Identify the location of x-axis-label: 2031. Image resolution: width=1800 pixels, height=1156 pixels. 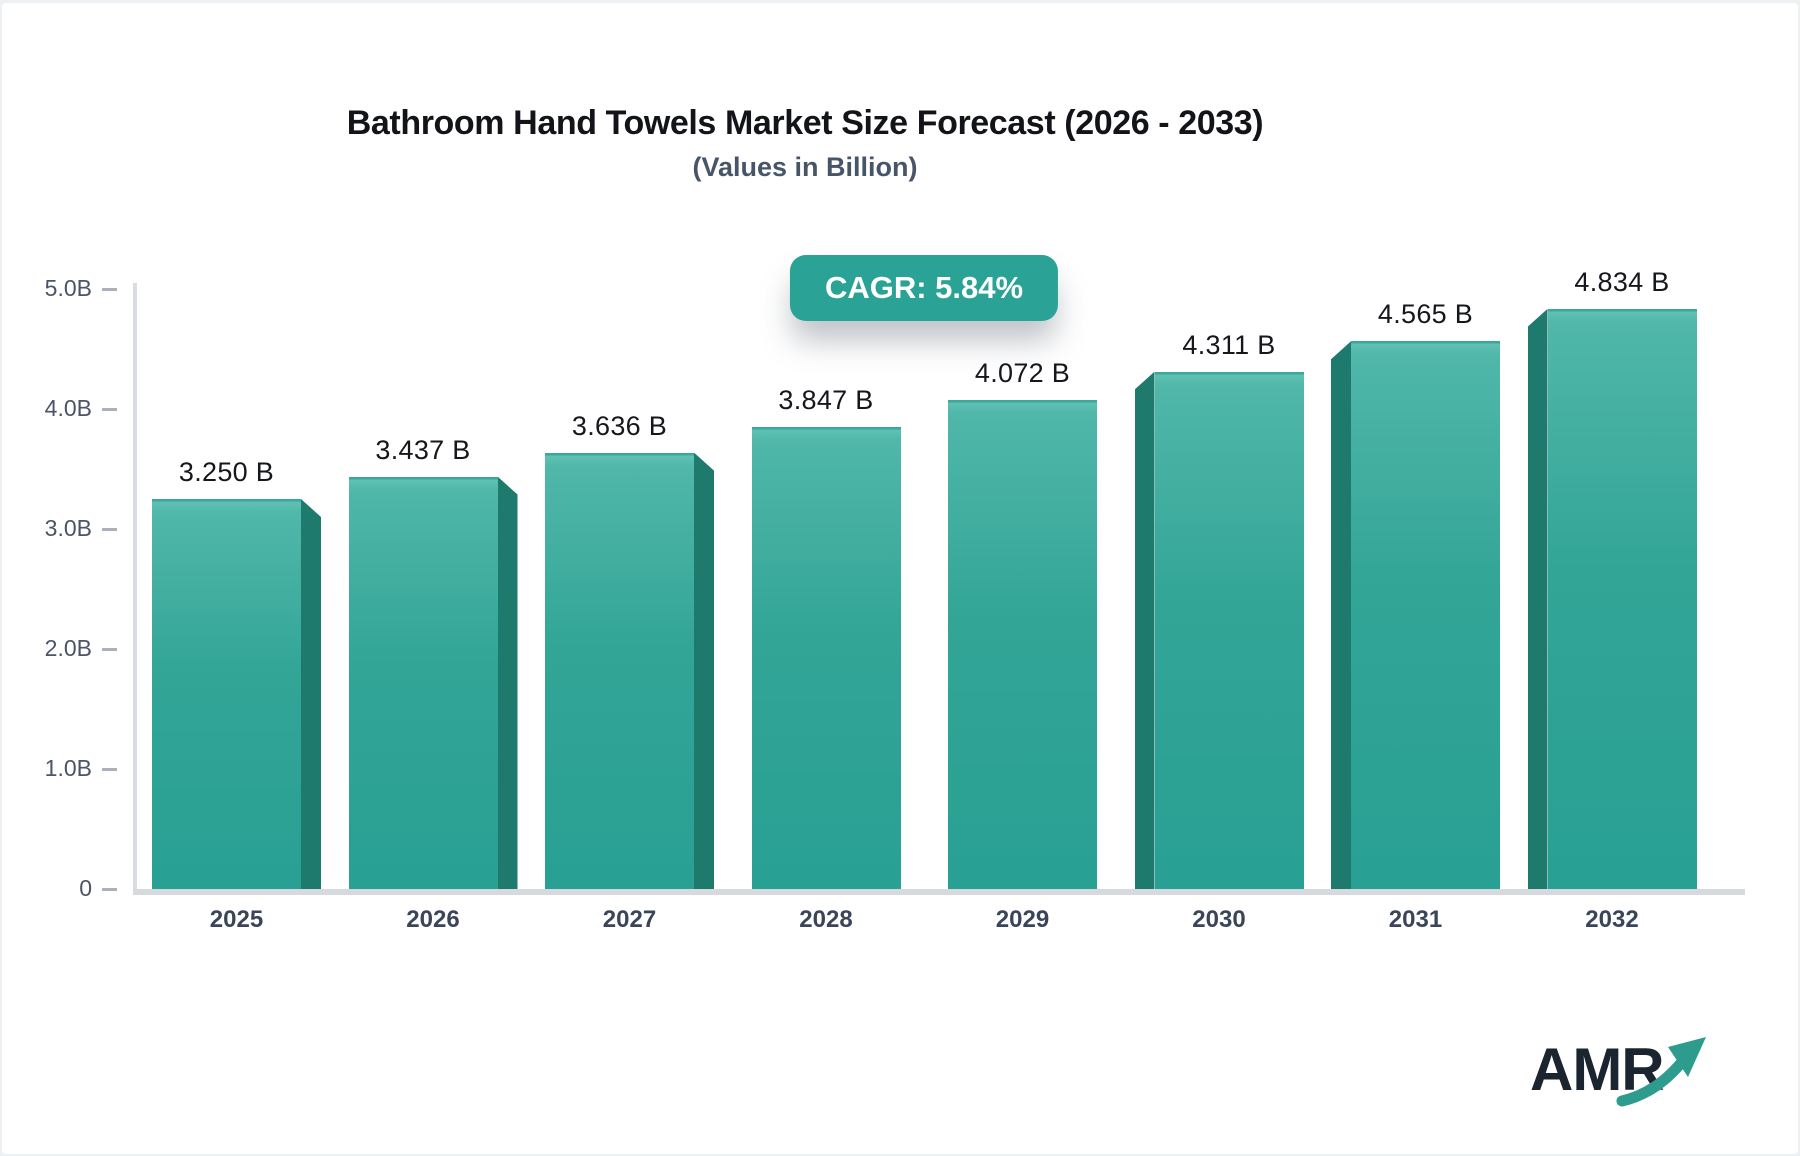
(1415, 919).